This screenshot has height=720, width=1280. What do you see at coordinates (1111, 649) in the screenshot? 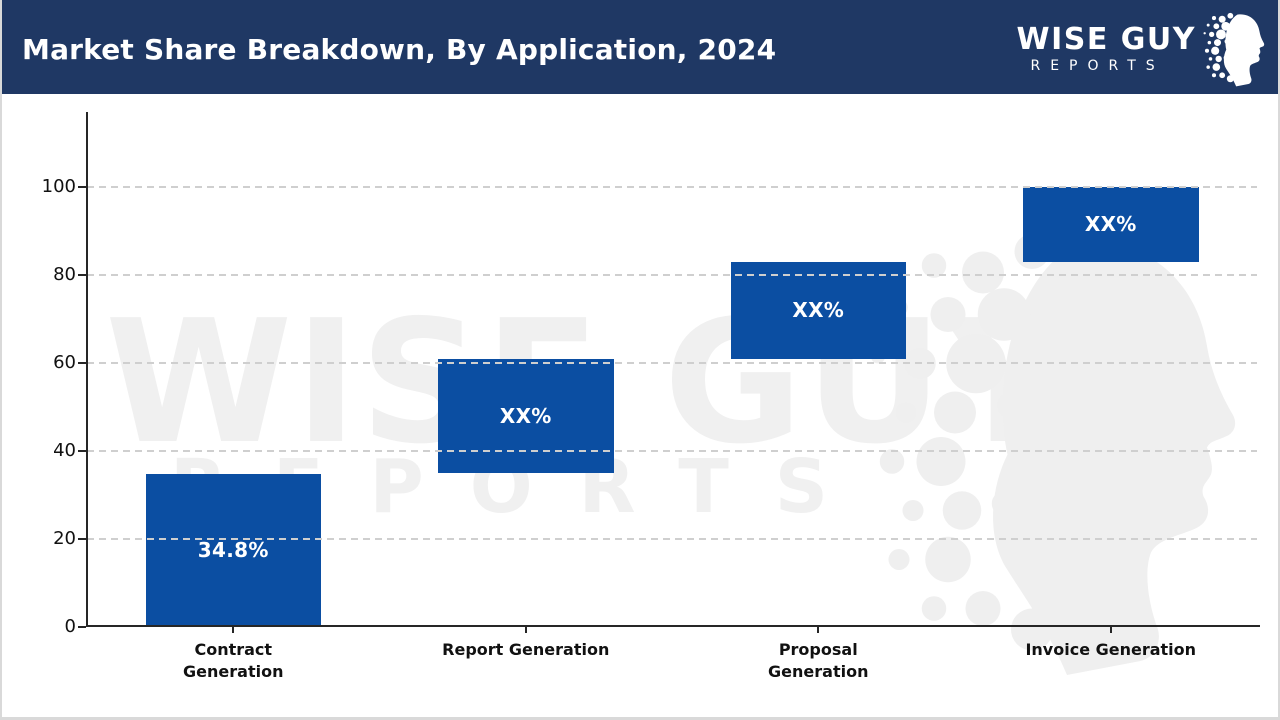
I see `x-category-label-4: Invoice Generation` at bounding box center [1111, 649].